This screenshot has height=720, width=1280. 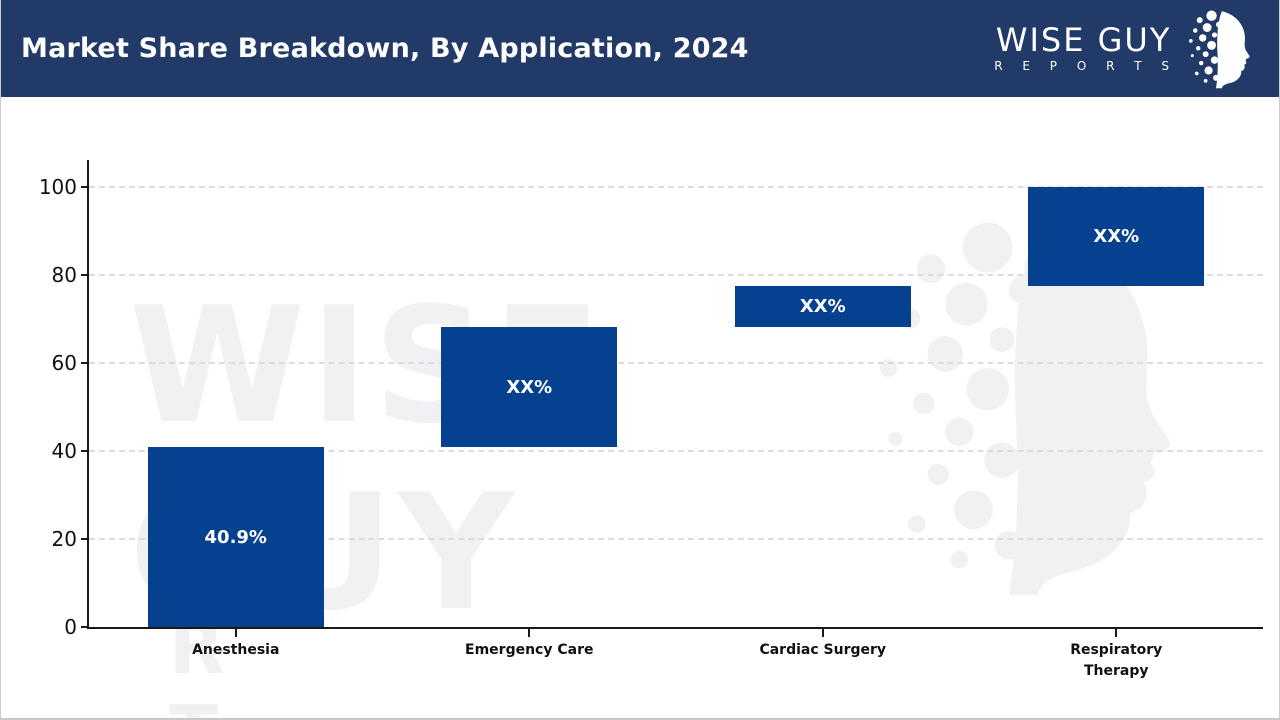 What do you see at coordinates (1116, 660) in the screenshot?
I see `x-axis-category-label: Respiratory Therapy` at bounding box center [1116, 660].